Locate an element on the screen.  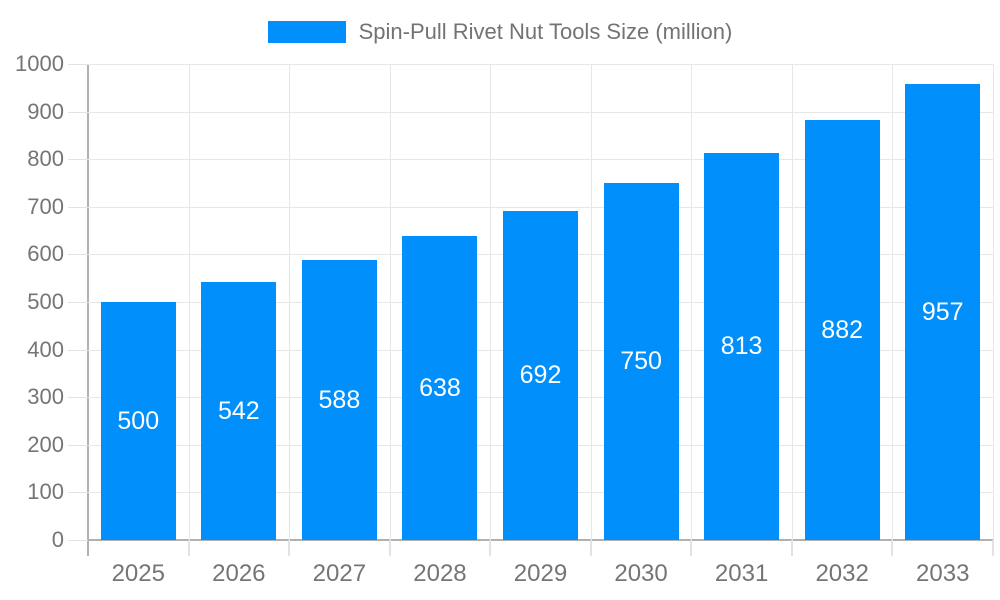
bar-value-label-2028: 638 is located at coordinates (440, 387).